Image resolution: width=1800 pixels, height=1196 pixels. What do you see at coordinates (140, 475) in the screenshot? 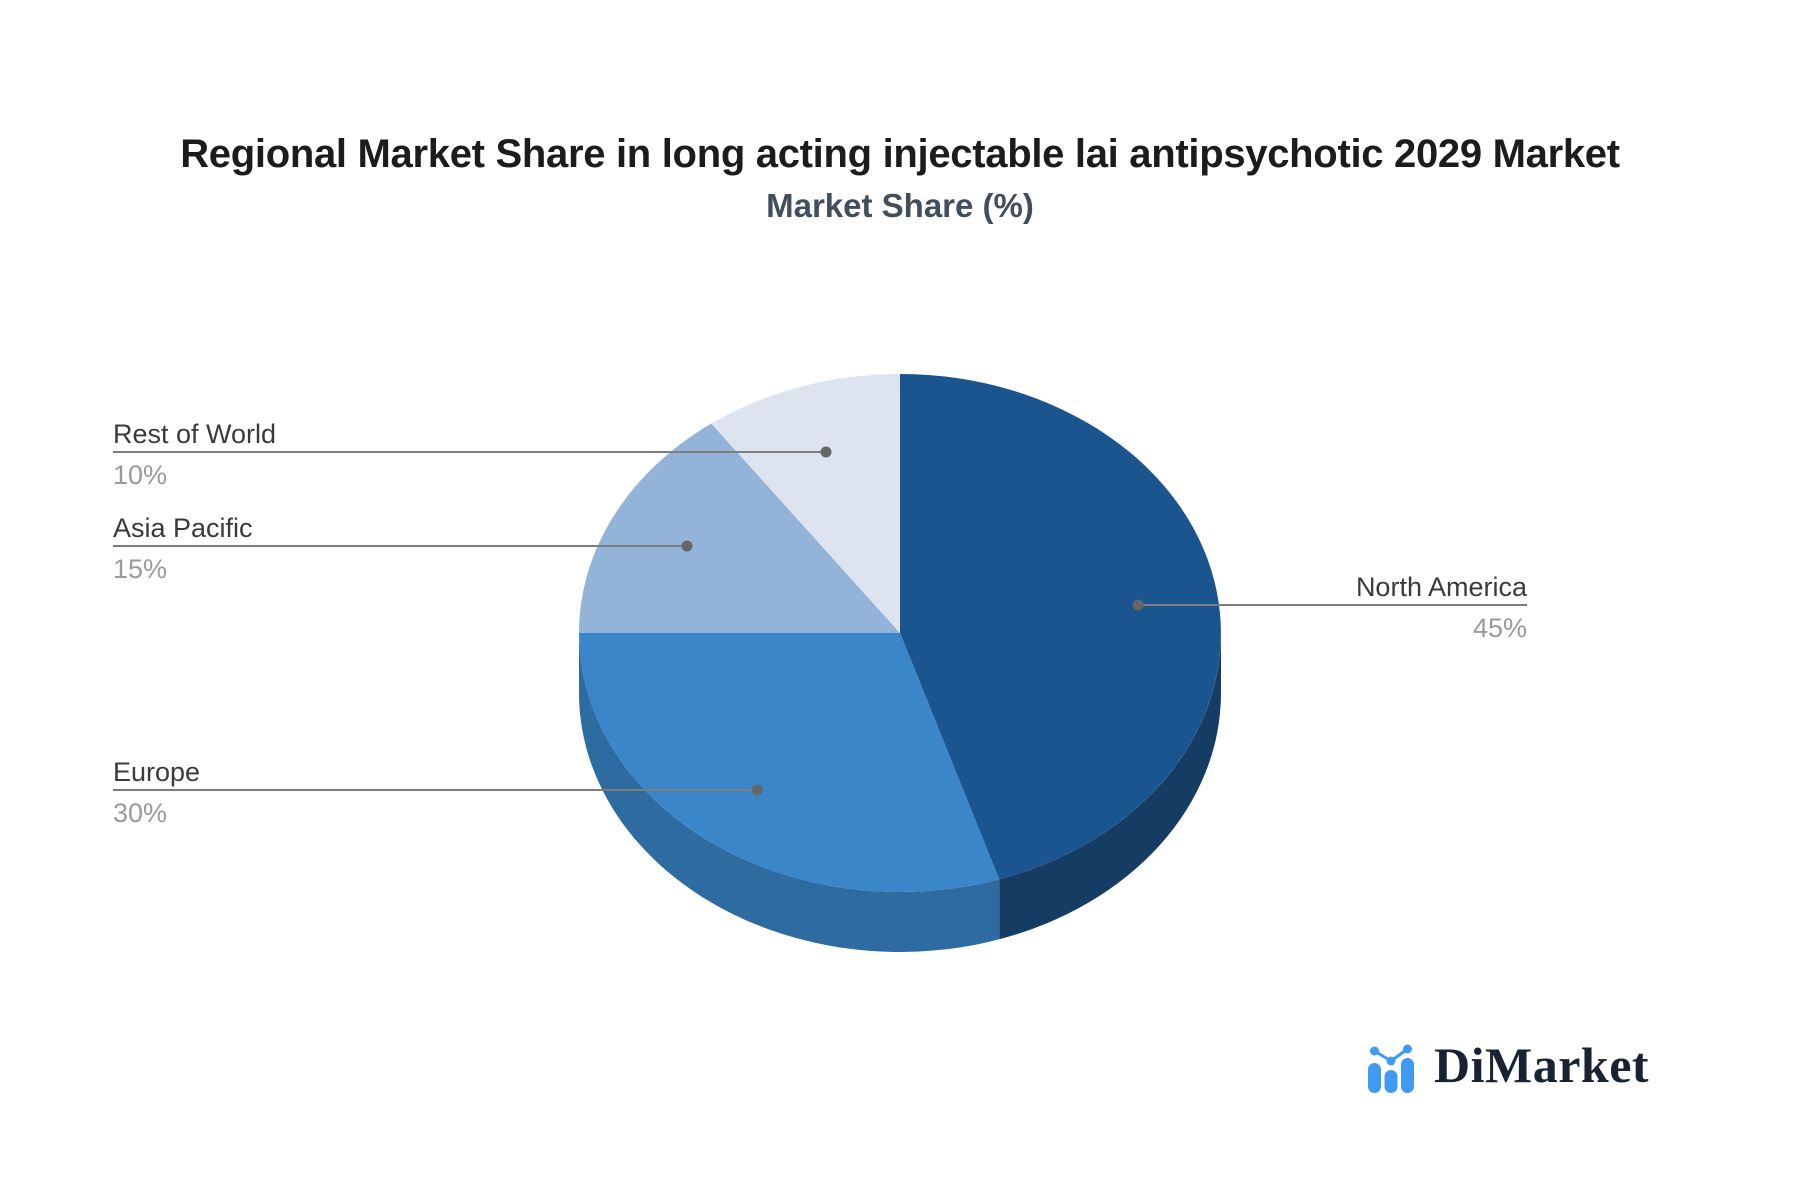
I see `slice-percent-rest-of-world: 10%` at bounding box center [140, 475].